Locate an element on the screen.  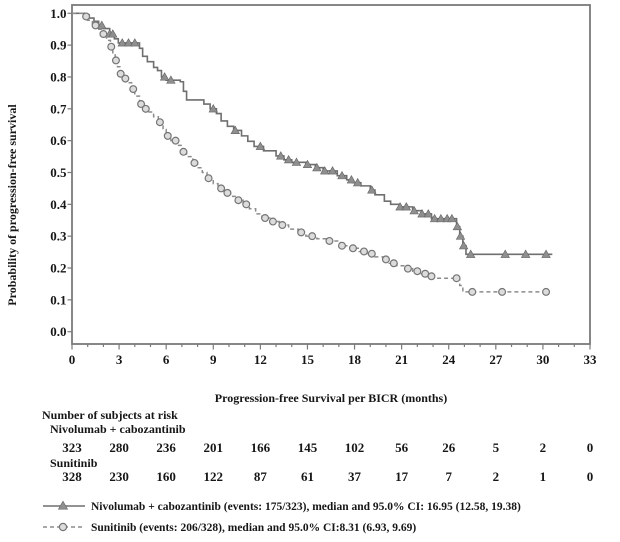
x-tick-labels: 0 3 6 9 12 15 18 21 24 27 30 33 is located at coordinates (333, 359).